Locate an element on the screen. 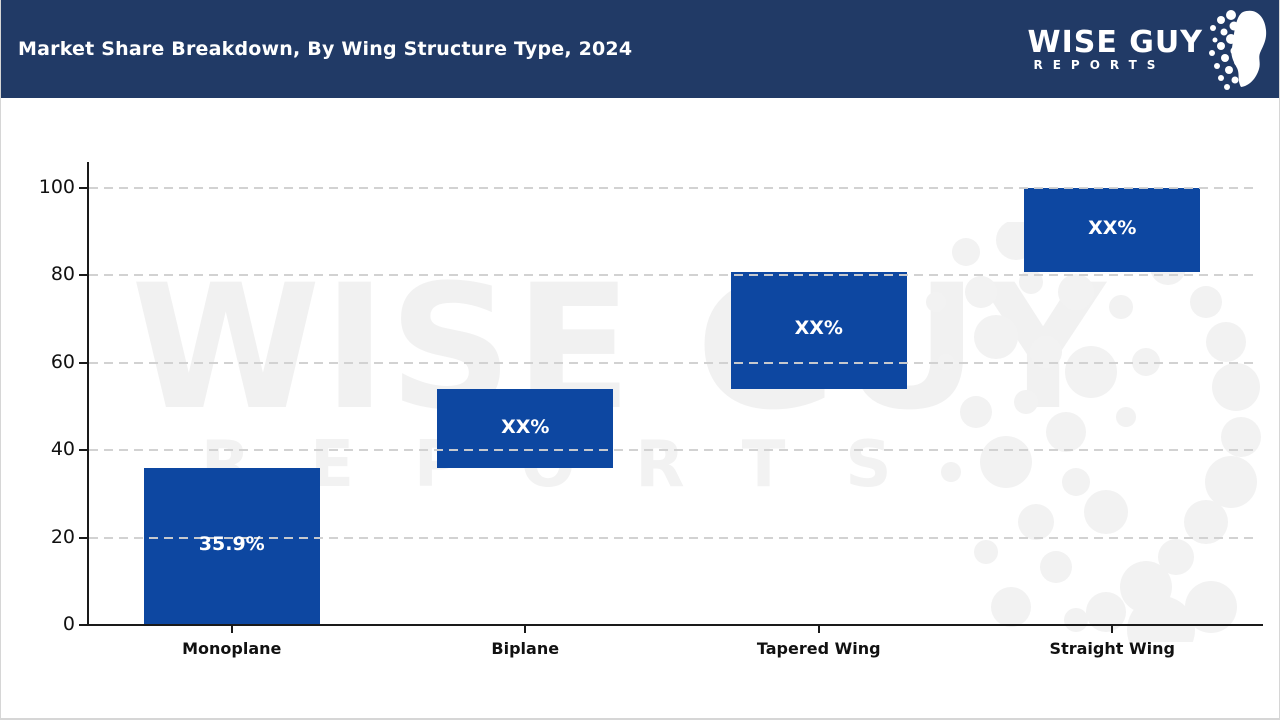 The height and width of the screenshot is (720, 1280). logo-wordmark: WISE GUY is located at coordinates (1115, 42).